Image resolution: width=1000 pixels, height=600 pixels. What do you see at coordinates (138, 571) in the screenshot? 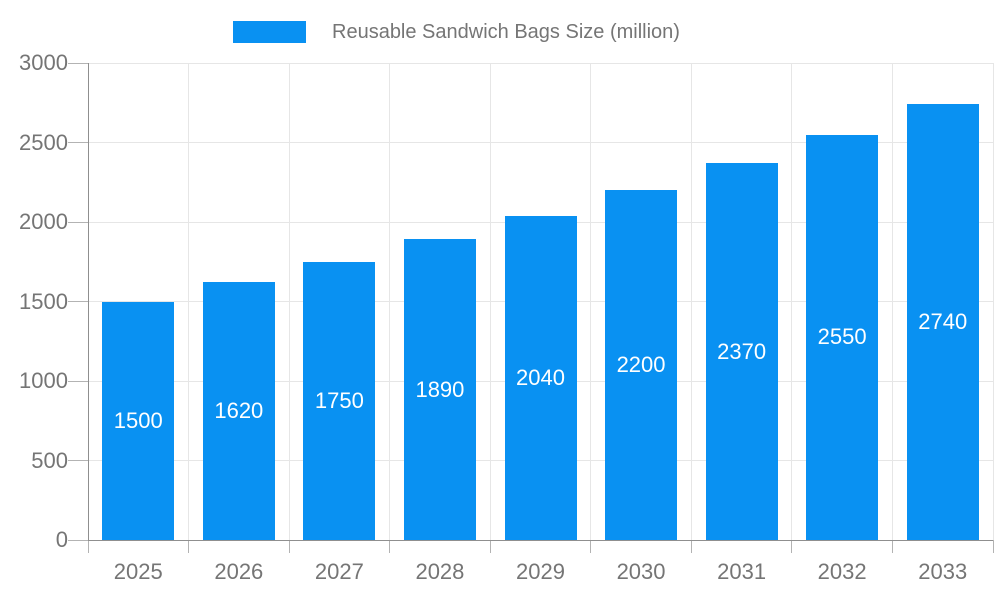
I see `x-axis-label: 2025` at bounding box center [138, 571].